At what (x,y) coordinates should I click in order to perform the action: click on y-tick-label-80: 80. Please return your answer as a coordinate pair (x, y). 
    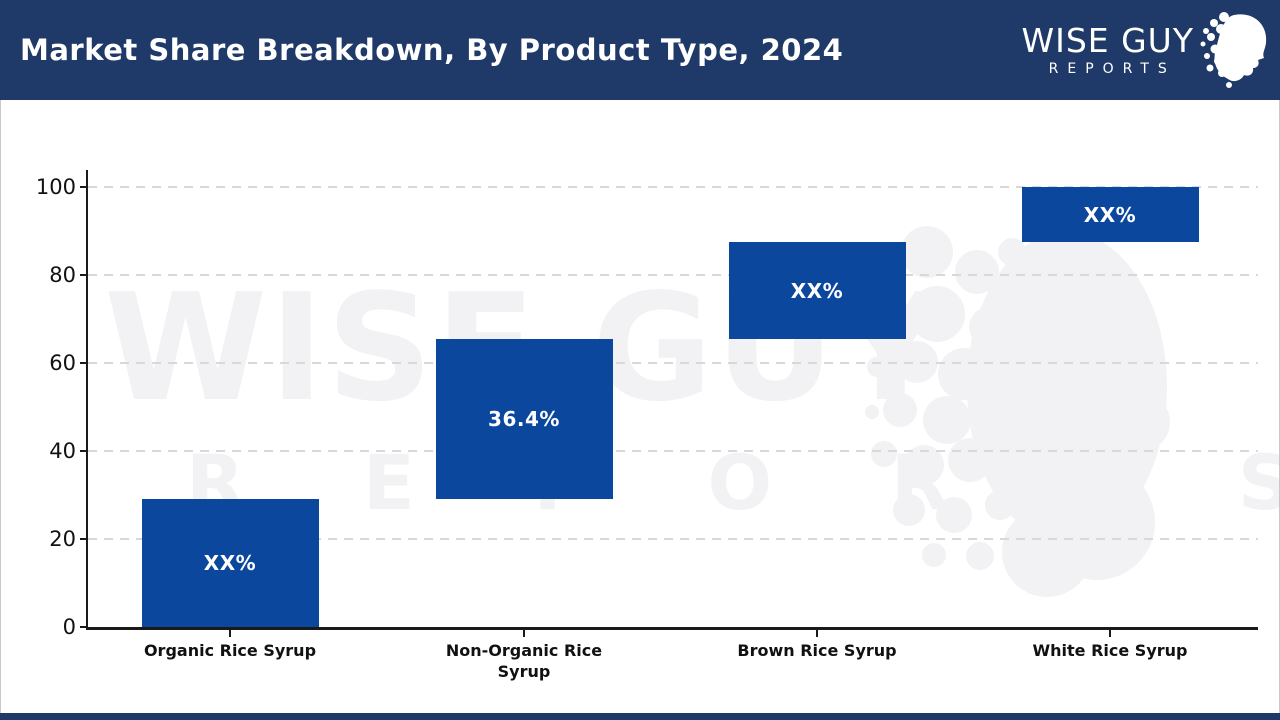
    Looking at the image, I should click on (62, 275).